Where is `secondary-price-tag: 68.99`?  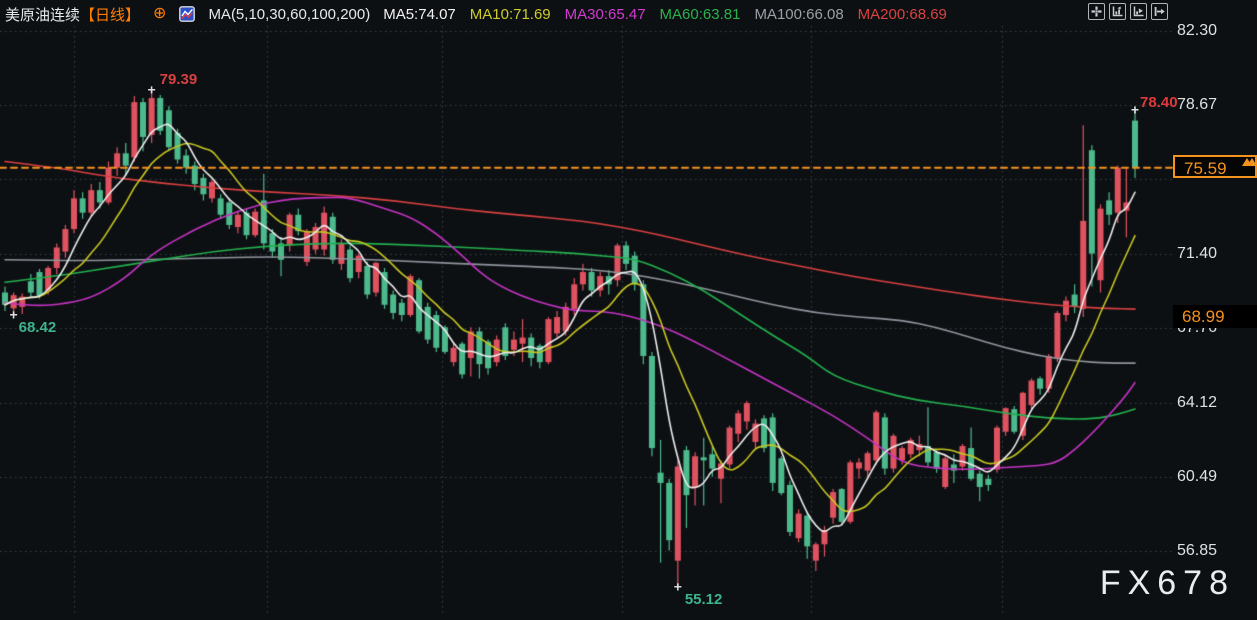
secondary-price-tag: 68.99 is located at coordinates (1215, 316).